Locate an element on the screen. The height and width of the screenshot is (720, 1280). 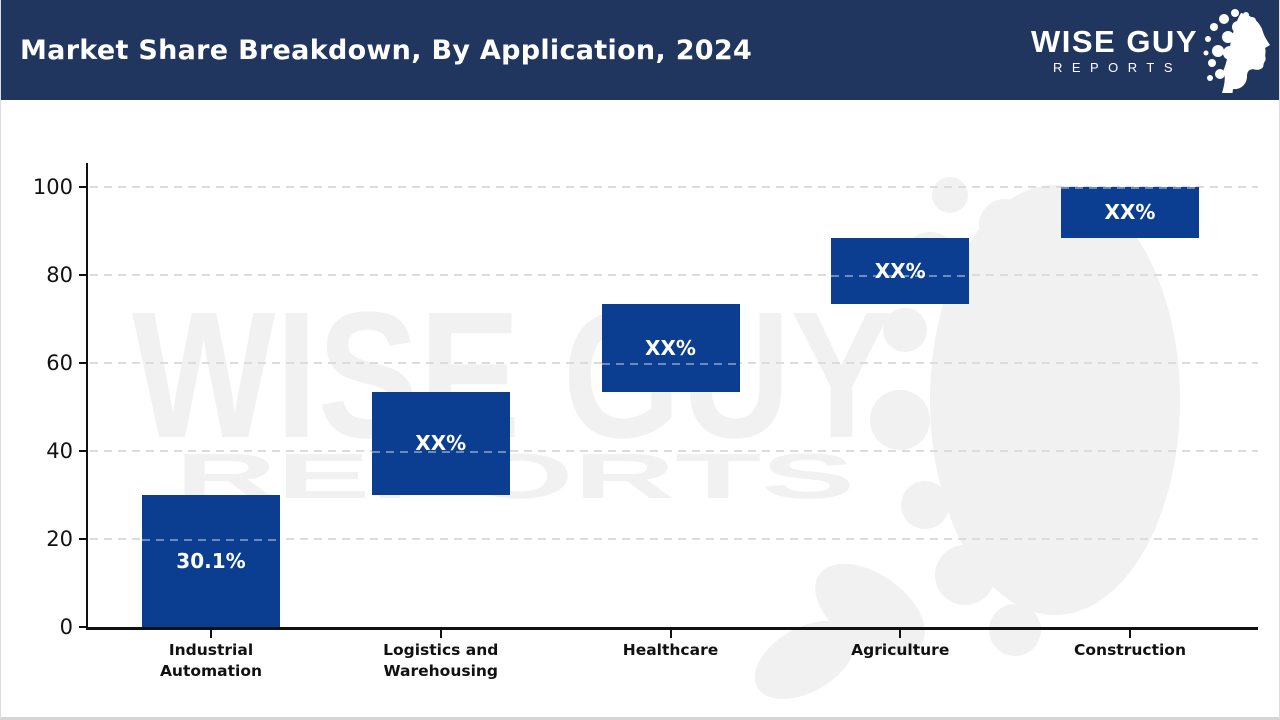
x-category-line: Agriculture is located at coordinates (900, 650).